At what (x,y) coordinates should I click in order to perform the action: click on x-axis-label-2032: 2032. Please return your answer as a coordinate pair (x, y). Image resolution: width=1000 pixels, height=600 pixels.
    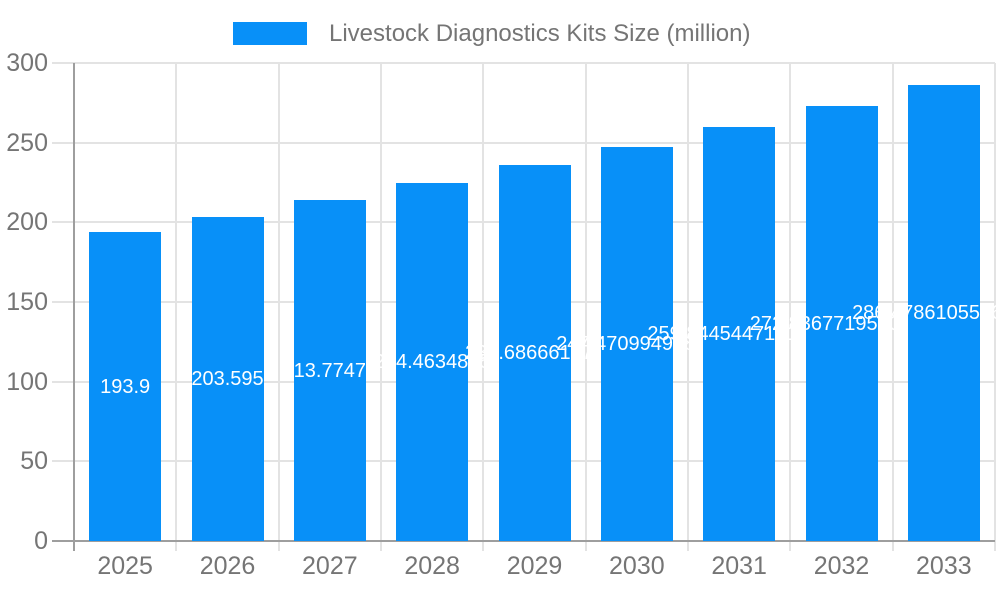
    Looking at the image, I should click on (841, 566).